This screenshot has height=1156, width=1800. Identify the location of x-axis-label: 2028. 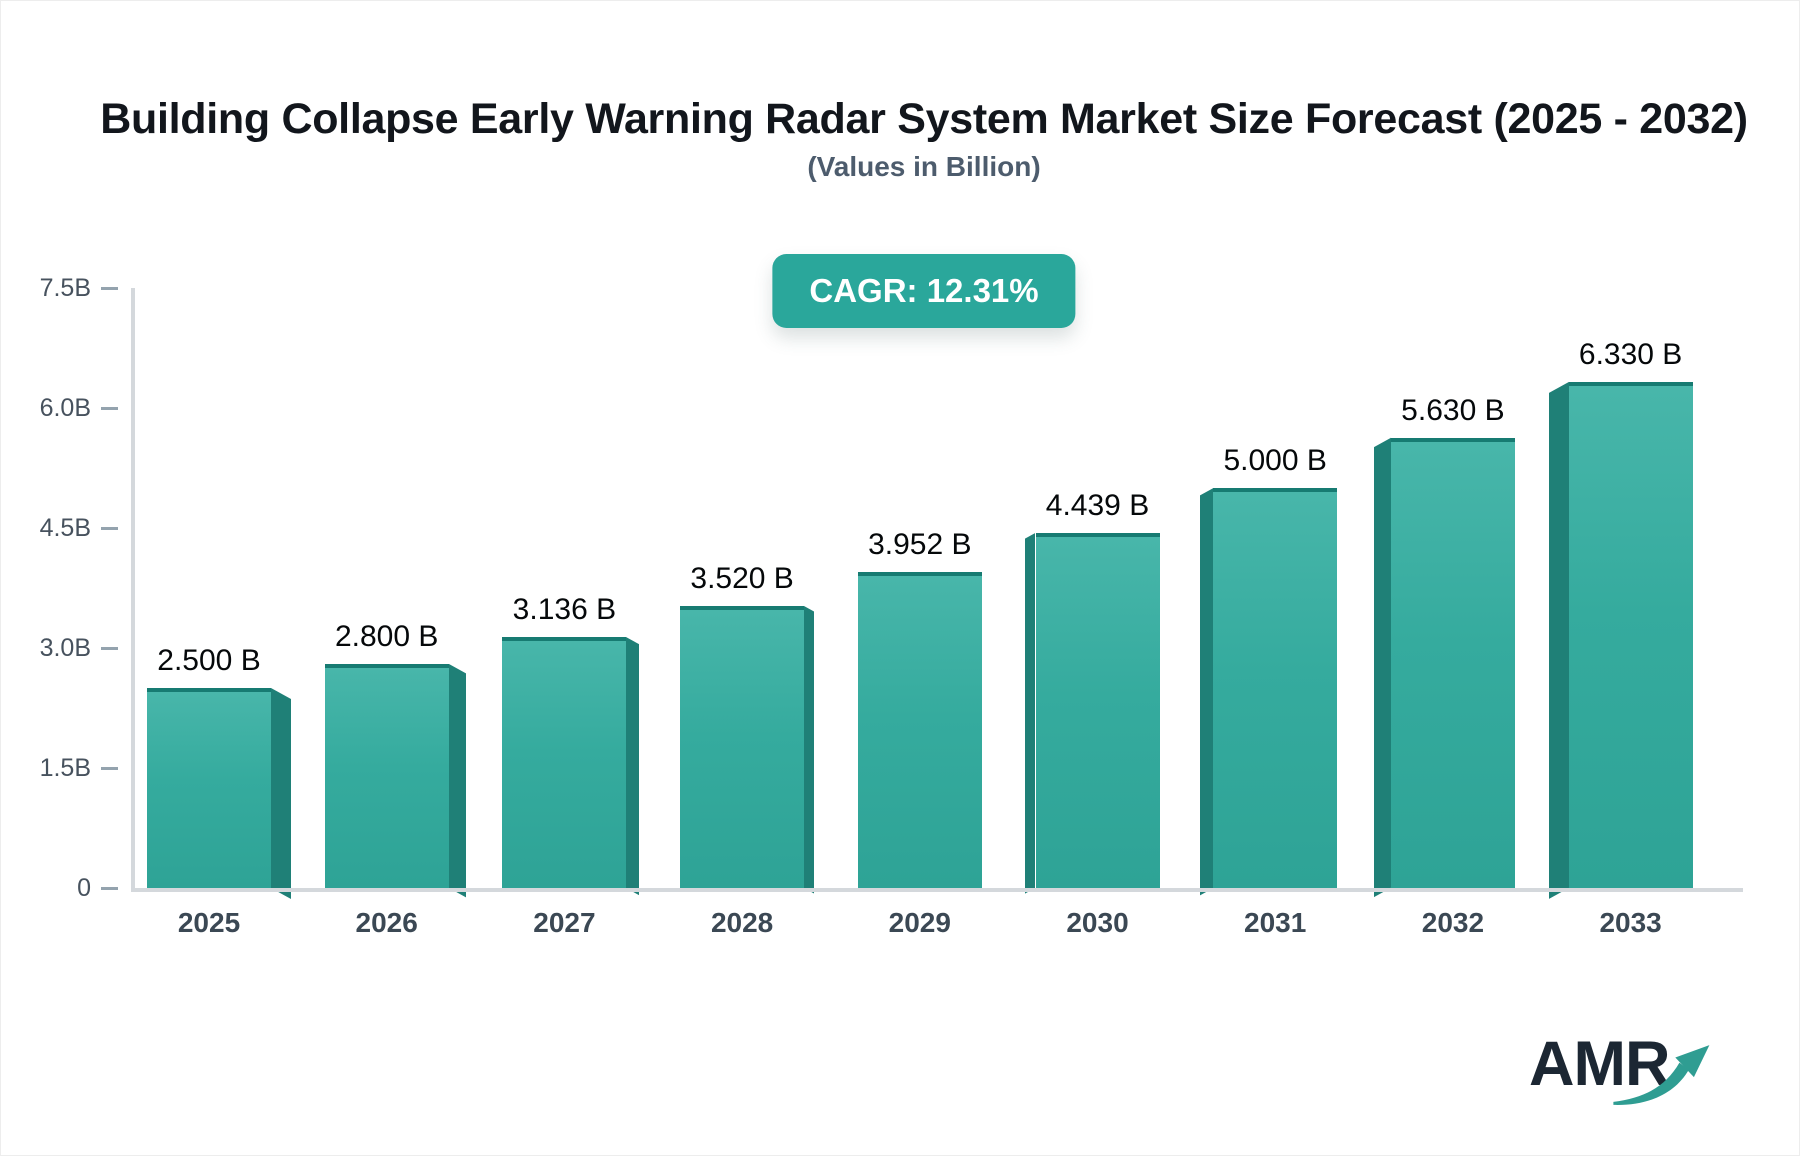
(742, 922).